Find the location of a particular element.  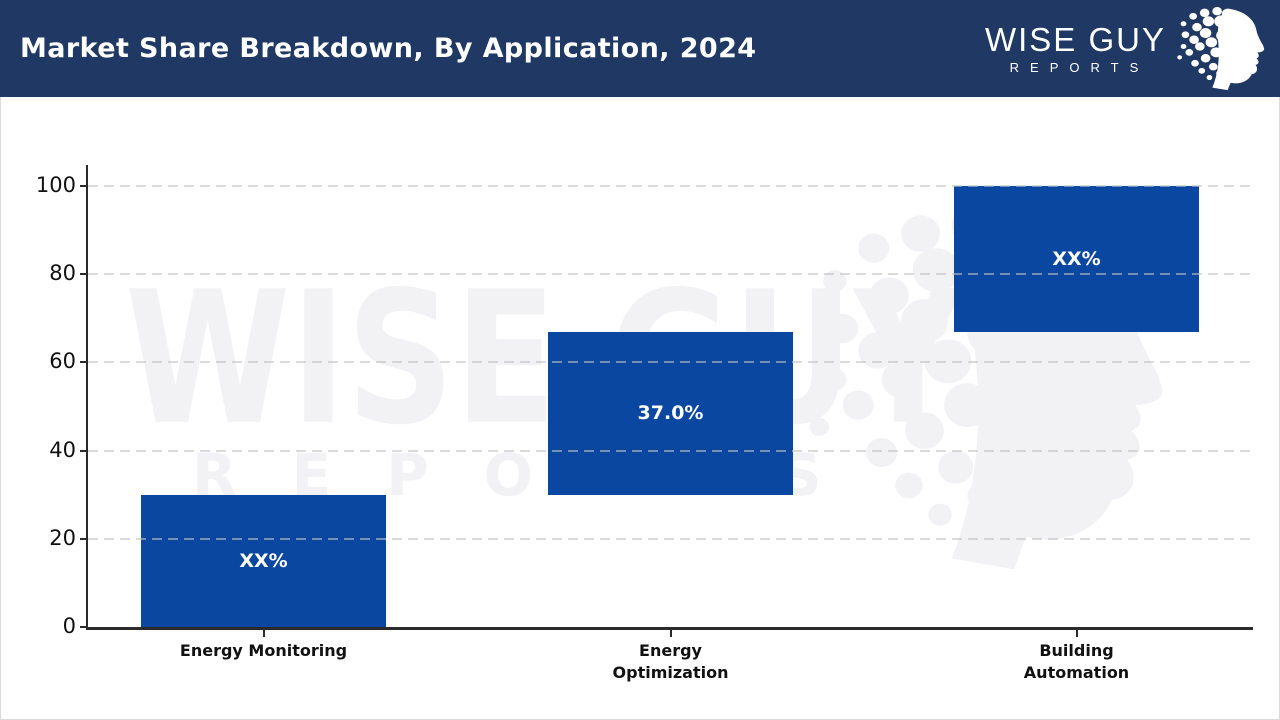

logo-wordmark: WISE GUY is located at coordinates (1075, 39).